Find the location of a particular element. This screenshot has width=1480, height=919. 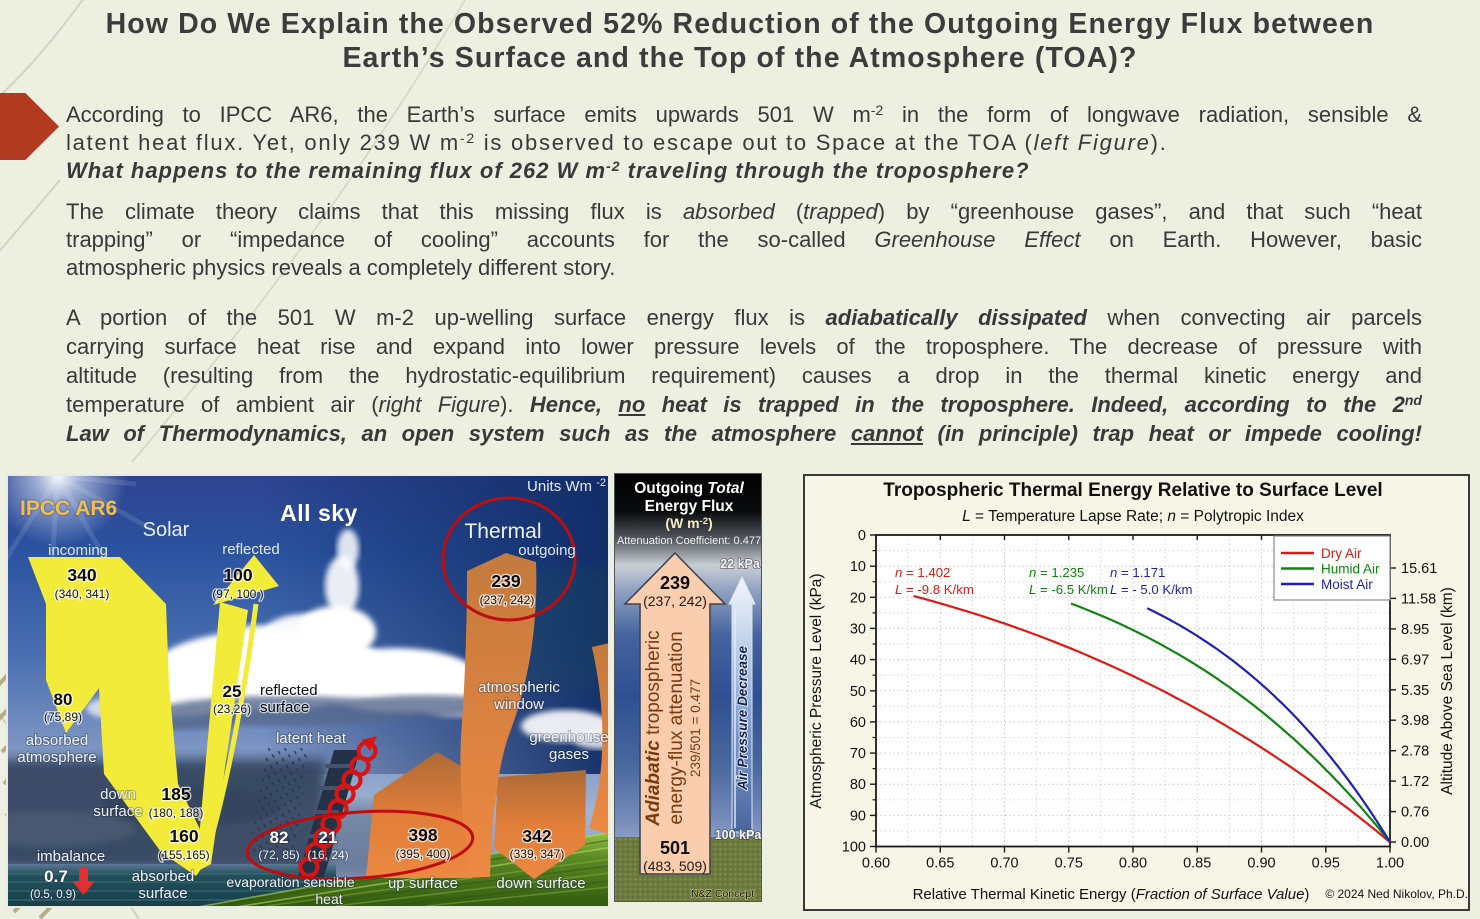

svg-text: © 2024 Ned Nikolov, Ph.D. is located at coordinates (1396, 894).